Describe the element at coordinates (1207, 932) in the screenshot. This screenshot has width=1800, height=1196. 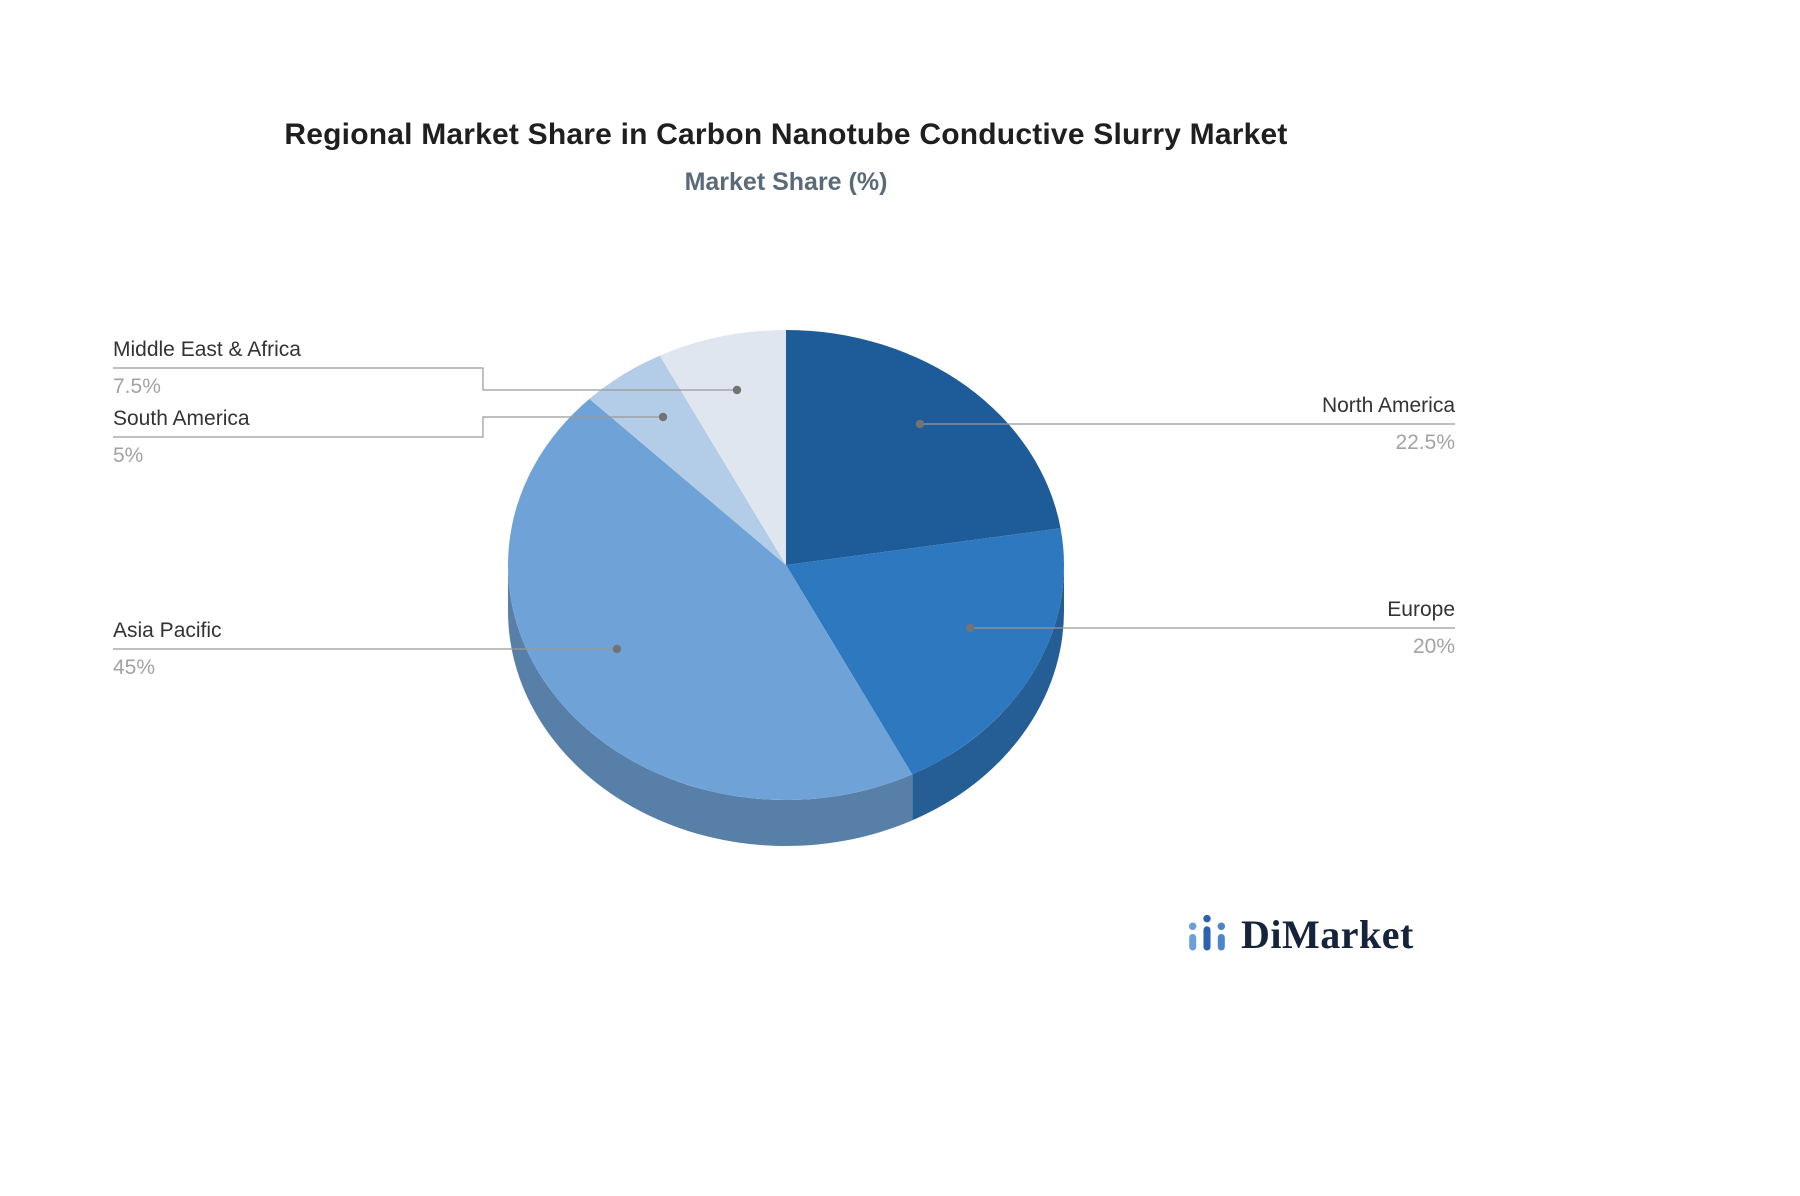
I see `dimarket-logo-icon` at that location.